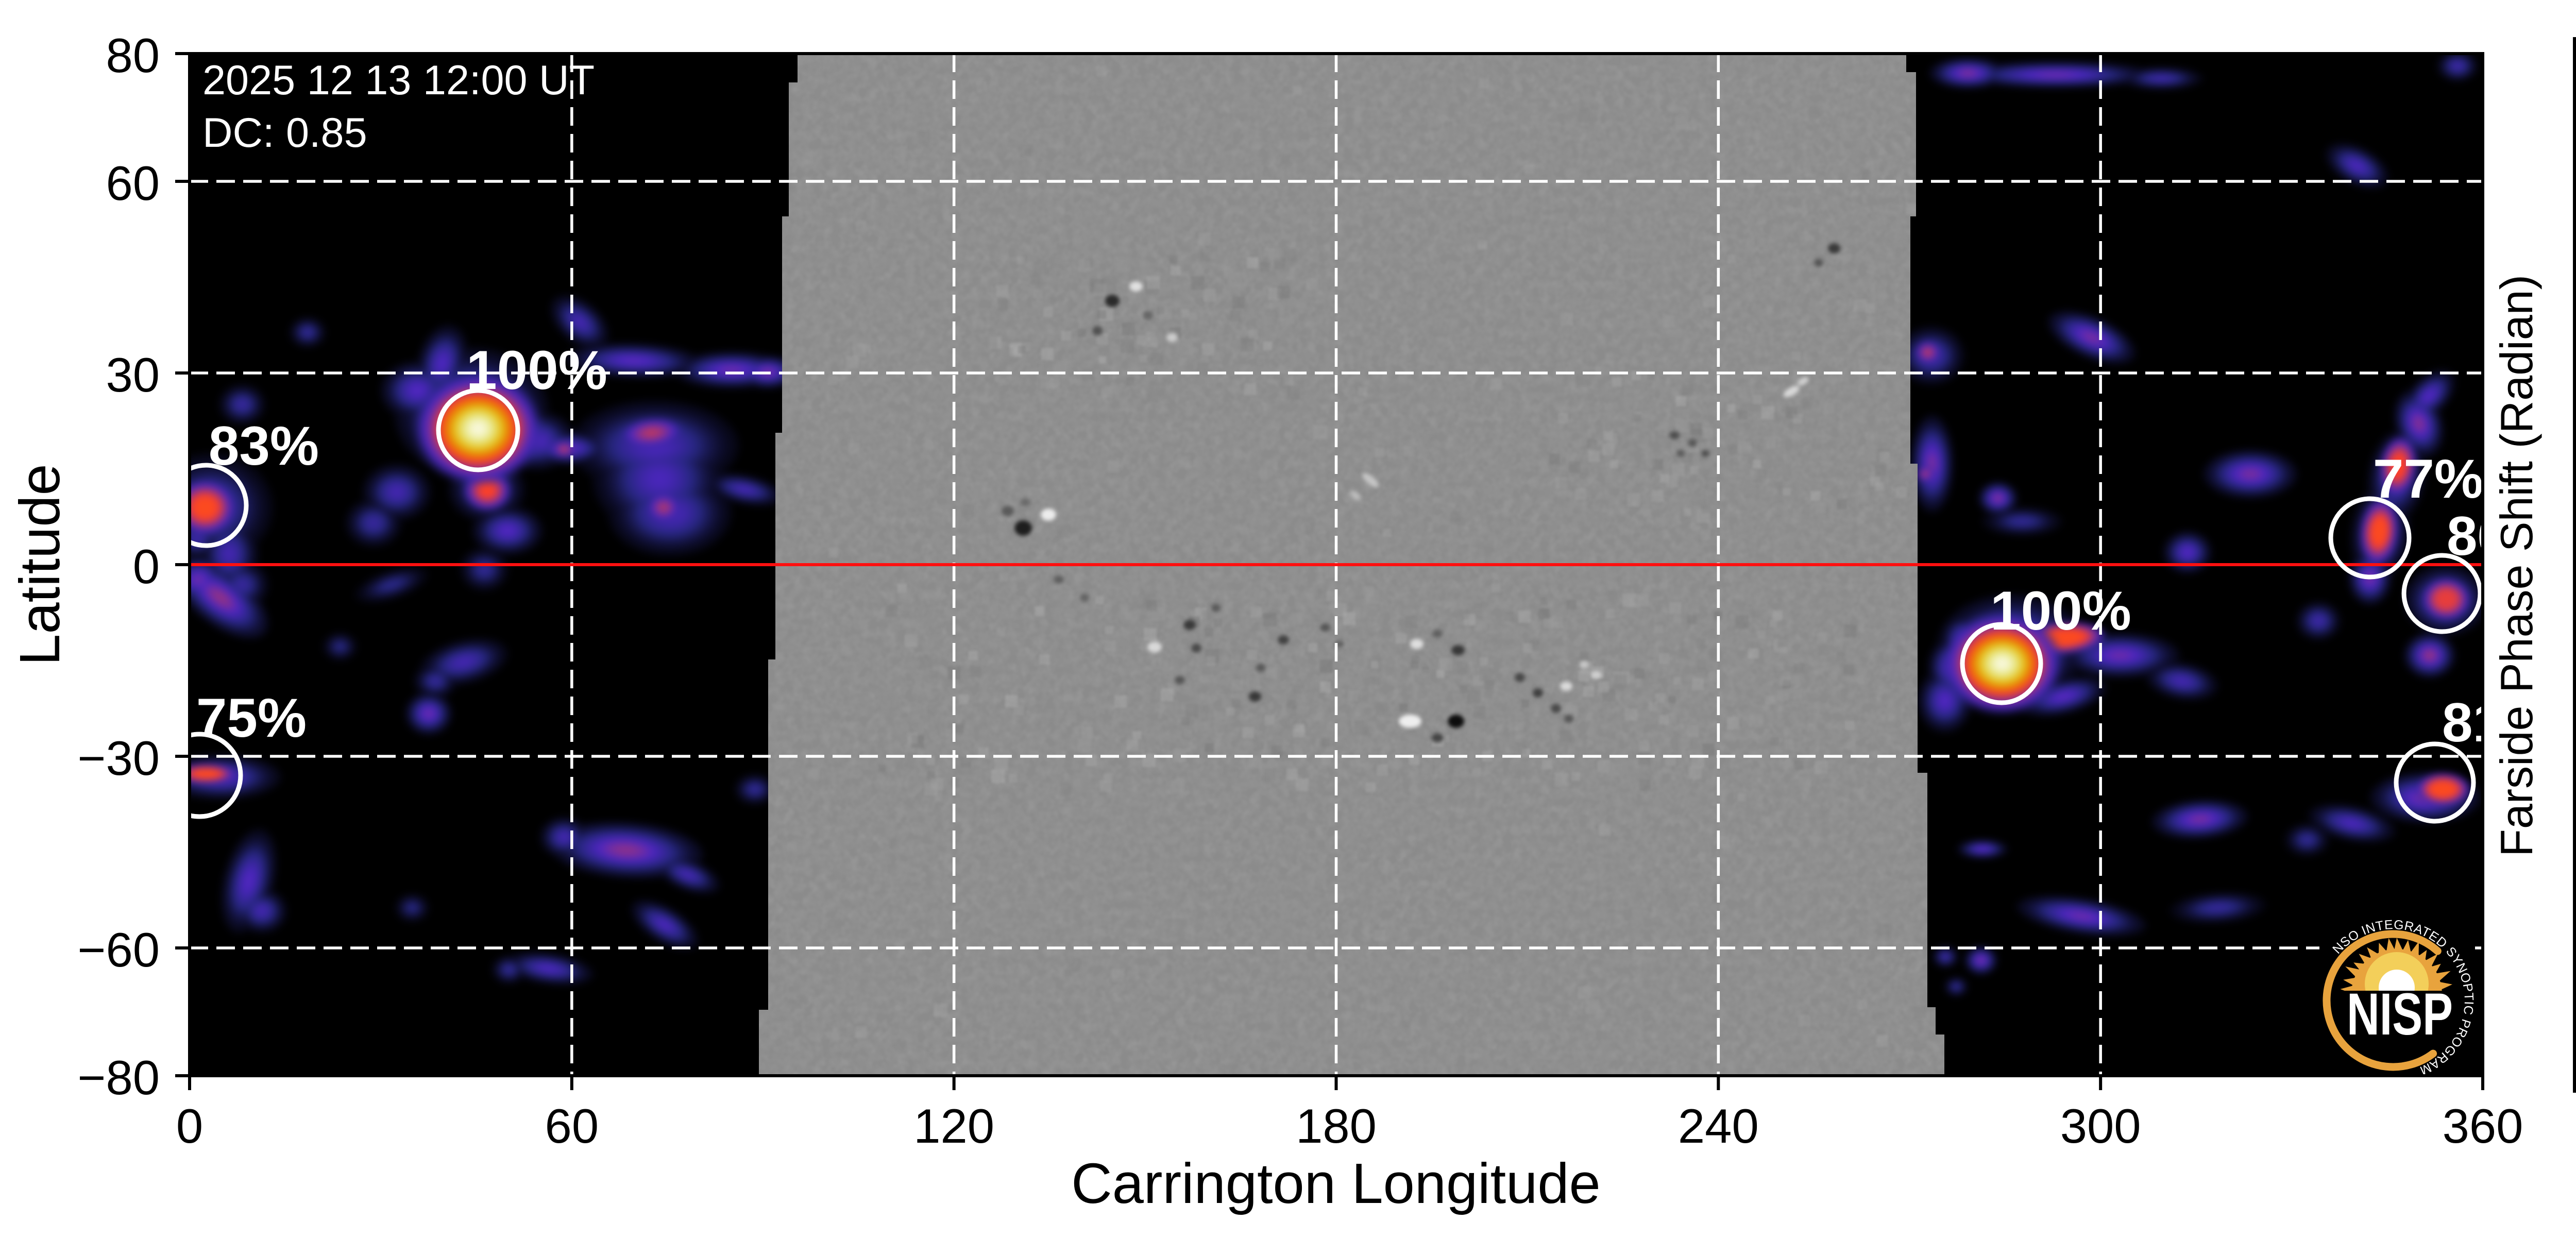 The image size is (2576, 1238). Describe the element at coordinates (133, 55) in the screenshot. I see `svg-text: 80` at that location.